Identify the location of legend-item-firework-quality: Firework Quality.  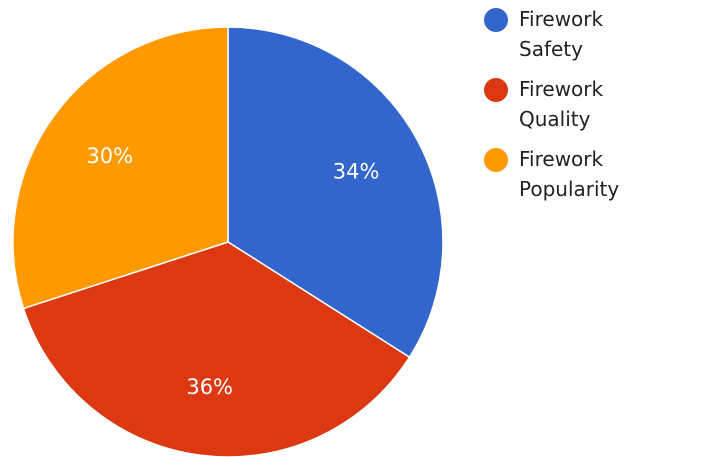
(594, 104).